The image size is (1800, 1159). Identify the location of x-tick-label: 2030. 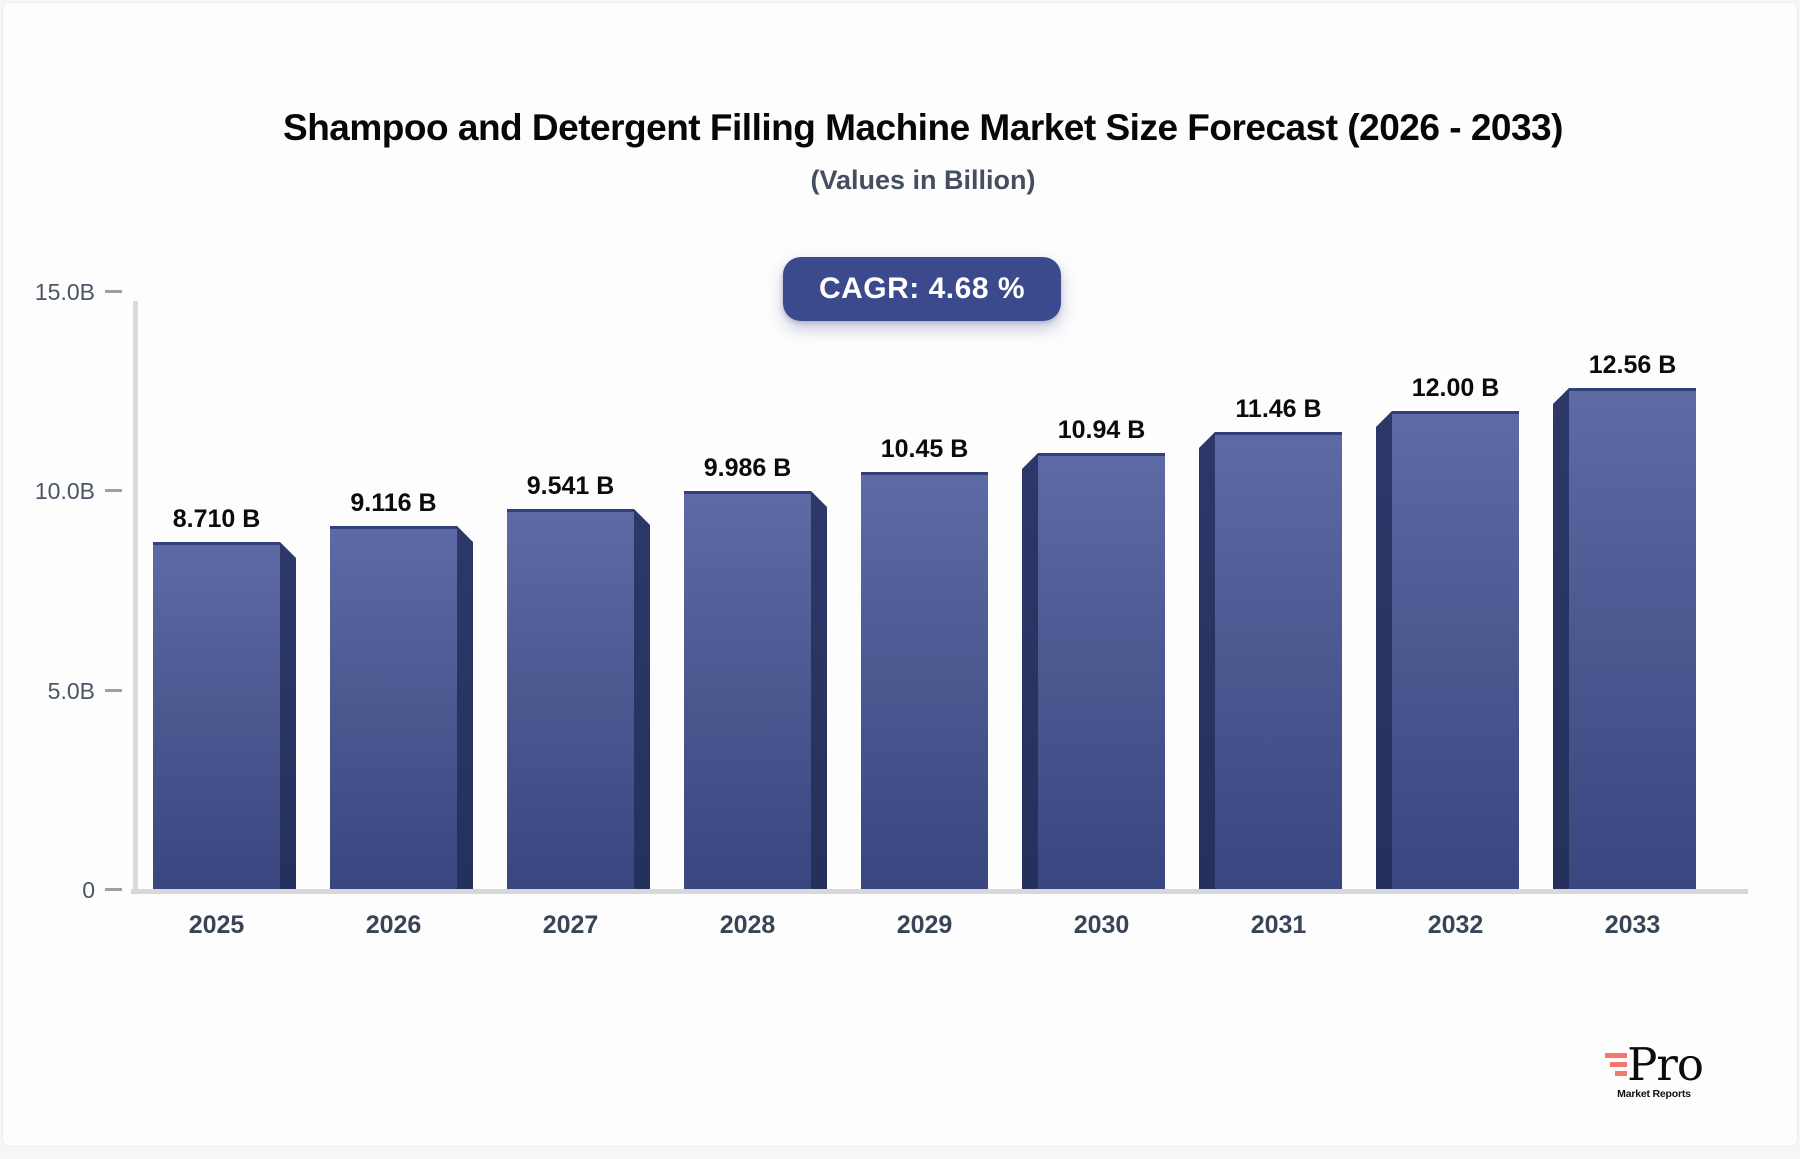
(1102, 925).